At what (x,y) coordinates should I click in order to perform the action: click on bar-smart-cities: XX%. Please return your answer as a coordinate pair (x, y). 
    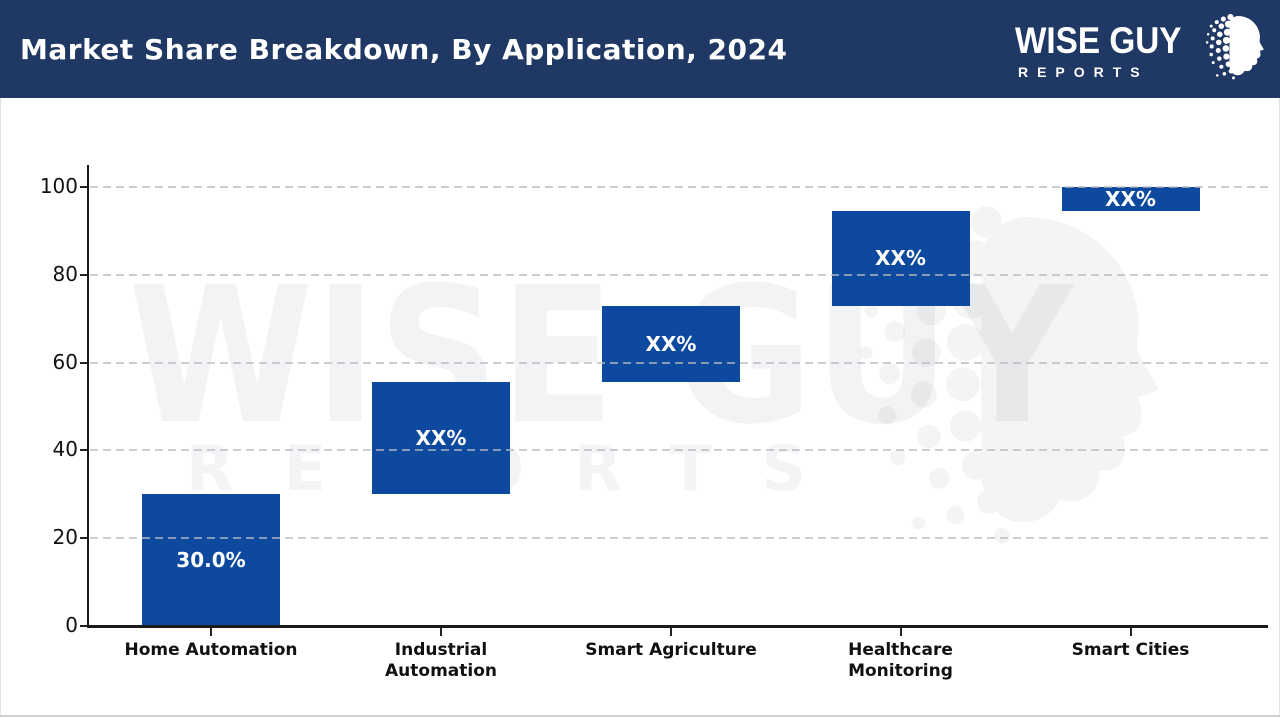
    Looking at the image, I should click on (1130, 199).